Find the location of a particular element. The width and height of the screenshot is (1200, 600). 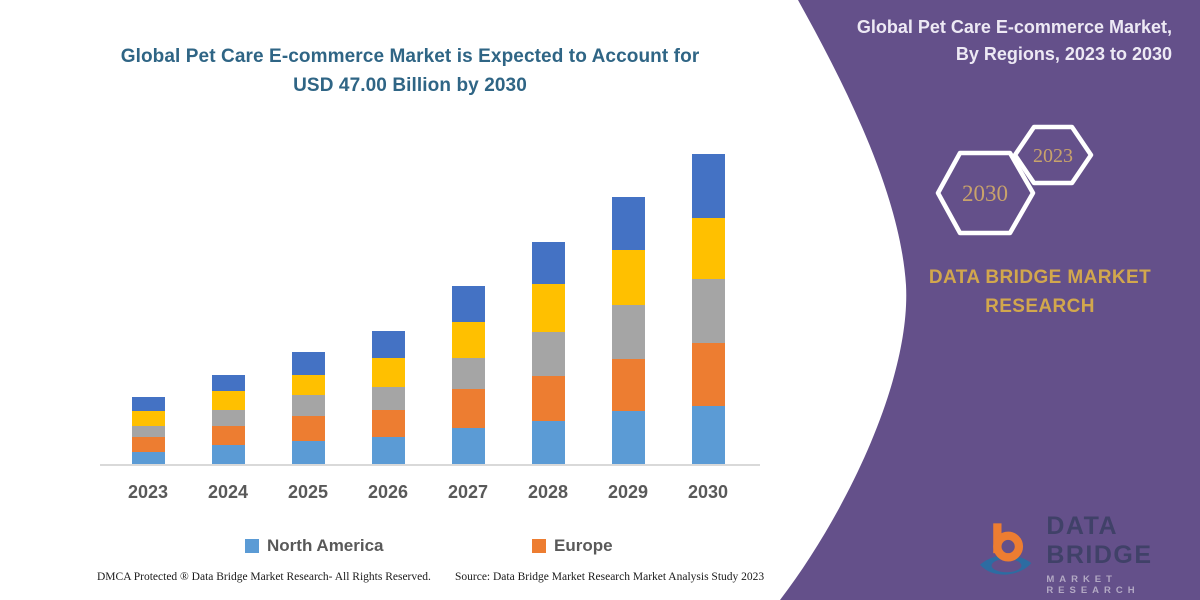

bar-segment-2026-unlabeled-yellow is located at coordinates (388, 372).